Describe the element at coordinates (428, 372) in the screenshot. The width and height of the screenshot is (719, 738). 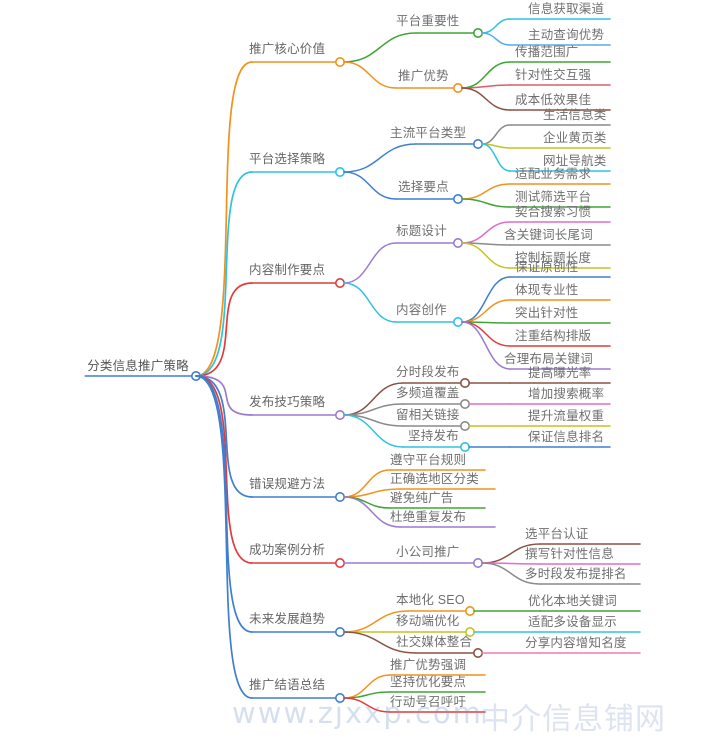
I see `node-label-分时段发布: 分时段发布` at that location.